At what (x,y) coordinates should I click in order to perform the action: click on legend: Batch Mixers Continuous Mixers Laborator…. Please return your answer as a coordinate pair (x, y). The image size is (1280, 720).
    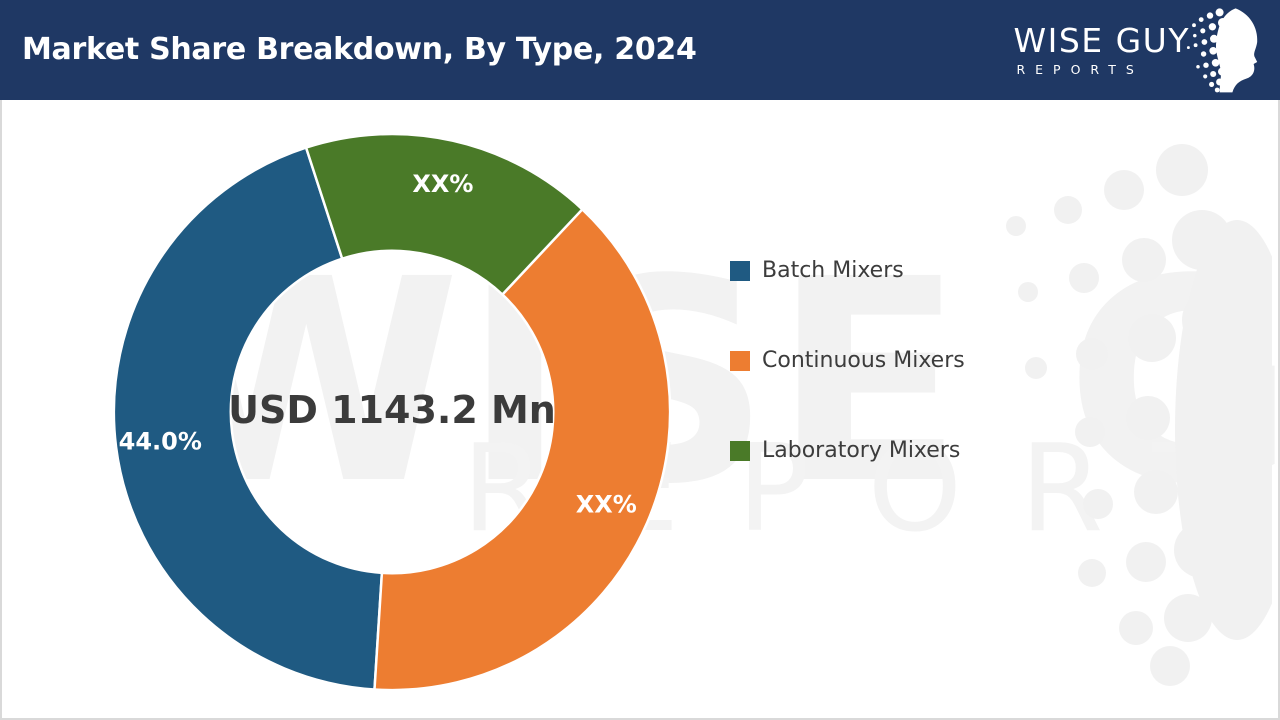
    Looking at the image, I should click on (847, 361).